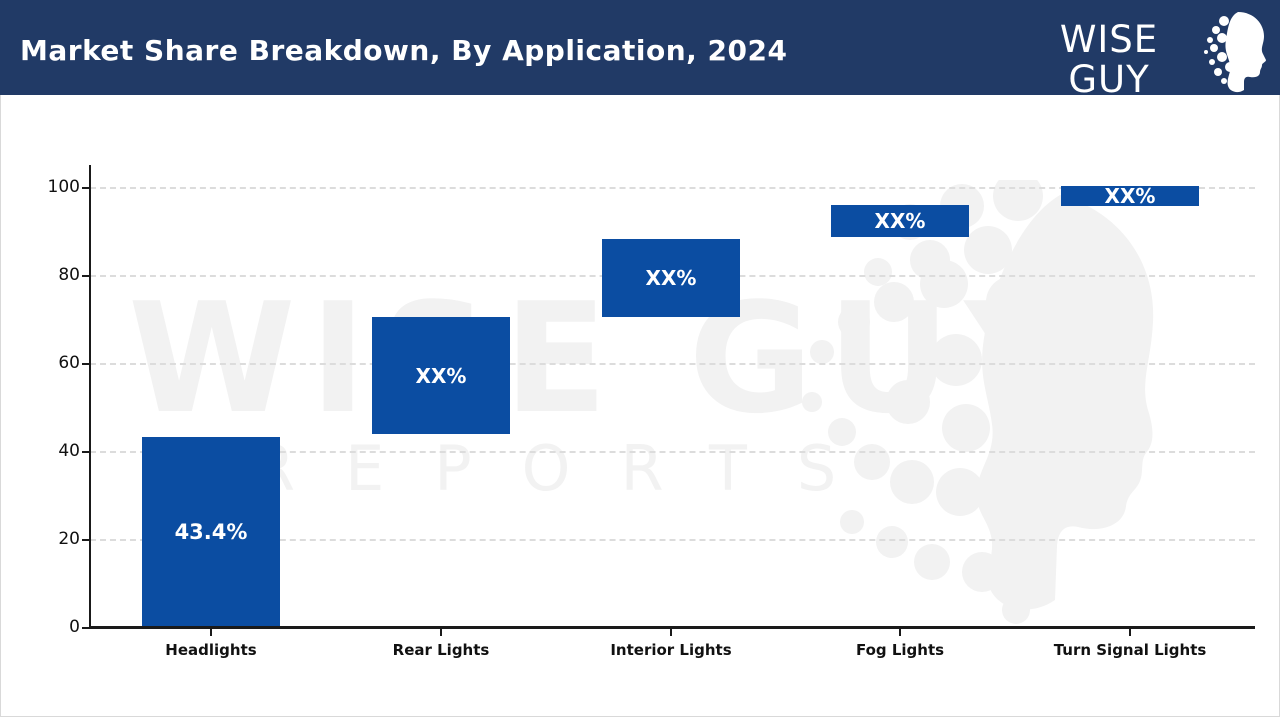 The image size is (1280, 720). Describe the element at coordinates (69, 539) in the screenshot. I see `y-tick-label: 20` at that location.